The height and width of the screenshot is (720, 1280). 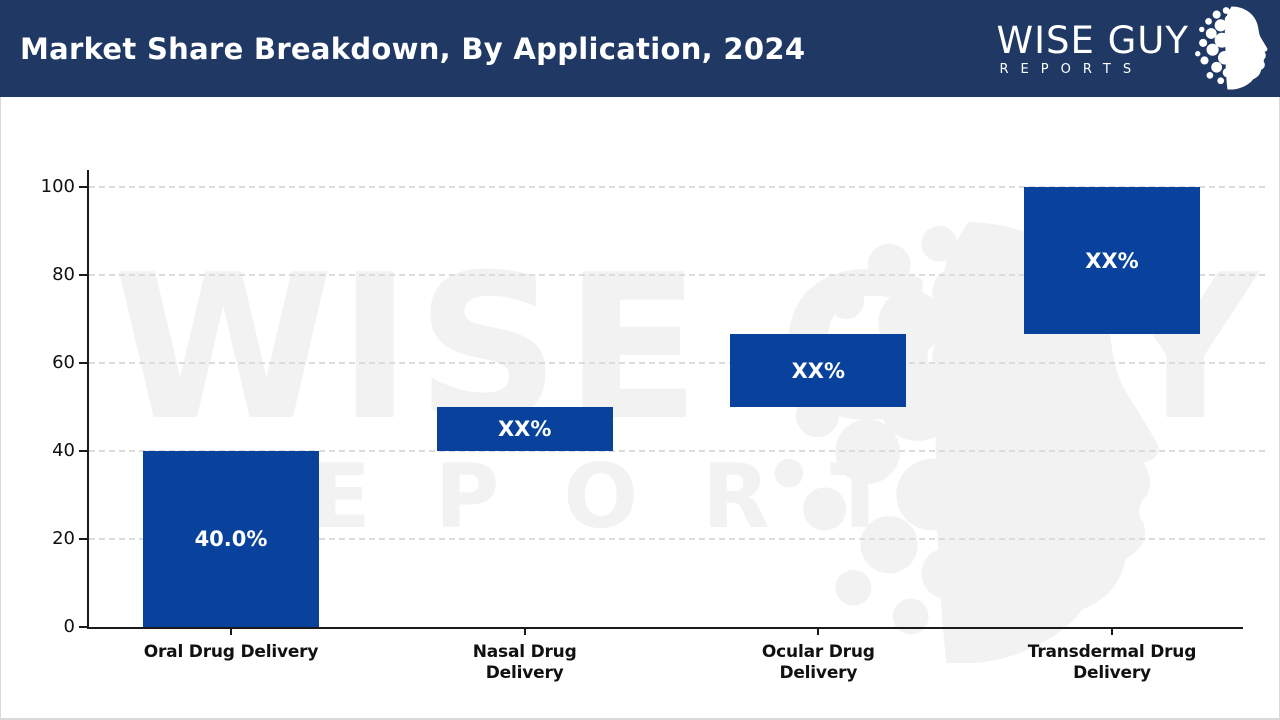 What do you see at coordinates (69, 626) in the screenshot?
I see `y-tick-label: 0` at bounding box center [69, 626].